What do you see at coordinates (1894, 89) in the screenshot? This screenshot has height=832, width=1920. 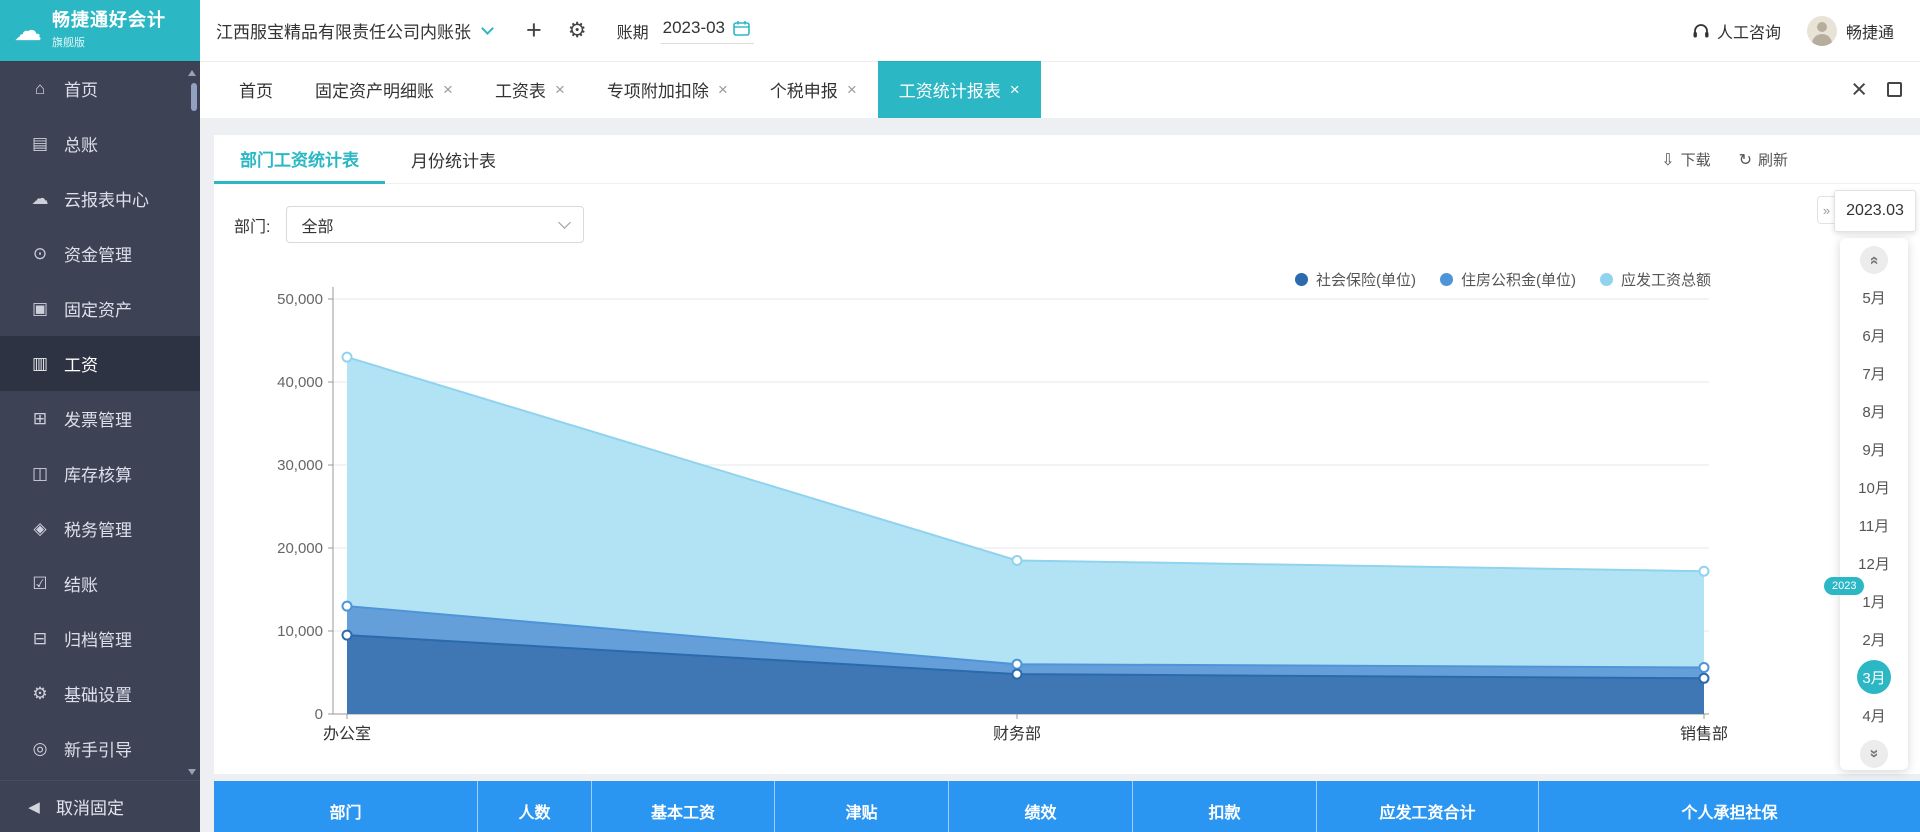 I see `fullscreen-icon` at bounding box center [1894, 89].